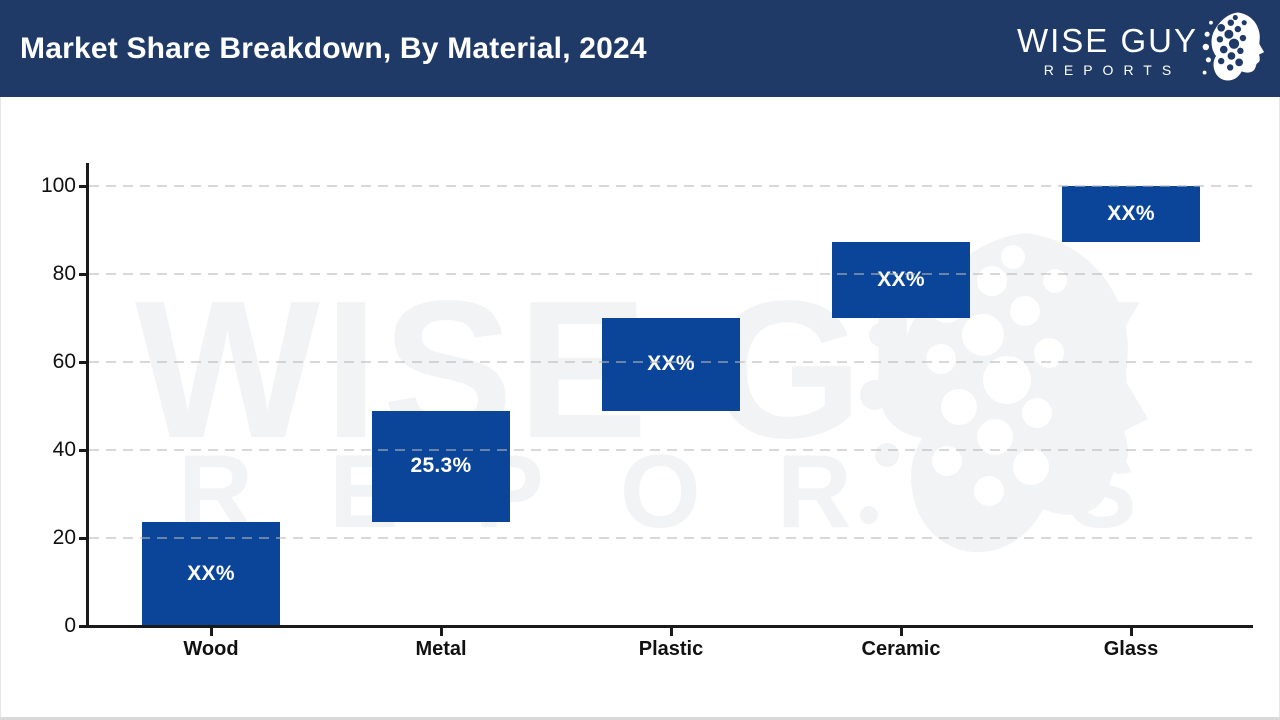 The image size is (1280, 720). I want to click on x-category-label-ceramic: Ceramic, so click(901, 649).